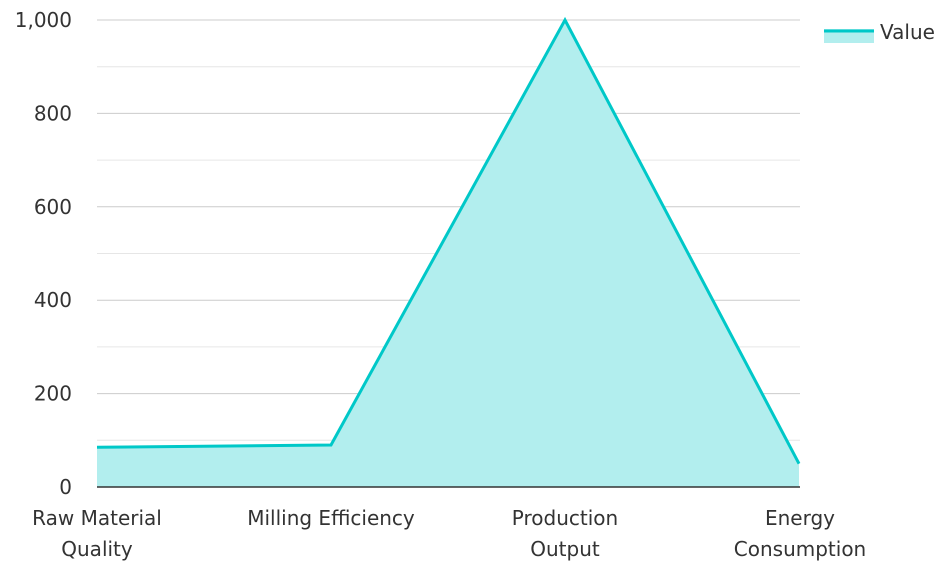 The image size is (948, 563). What do you see at coordinates (65, 487) in the screenshot?
I see `y-tick-label: 0` at bounding box center [65, 487].